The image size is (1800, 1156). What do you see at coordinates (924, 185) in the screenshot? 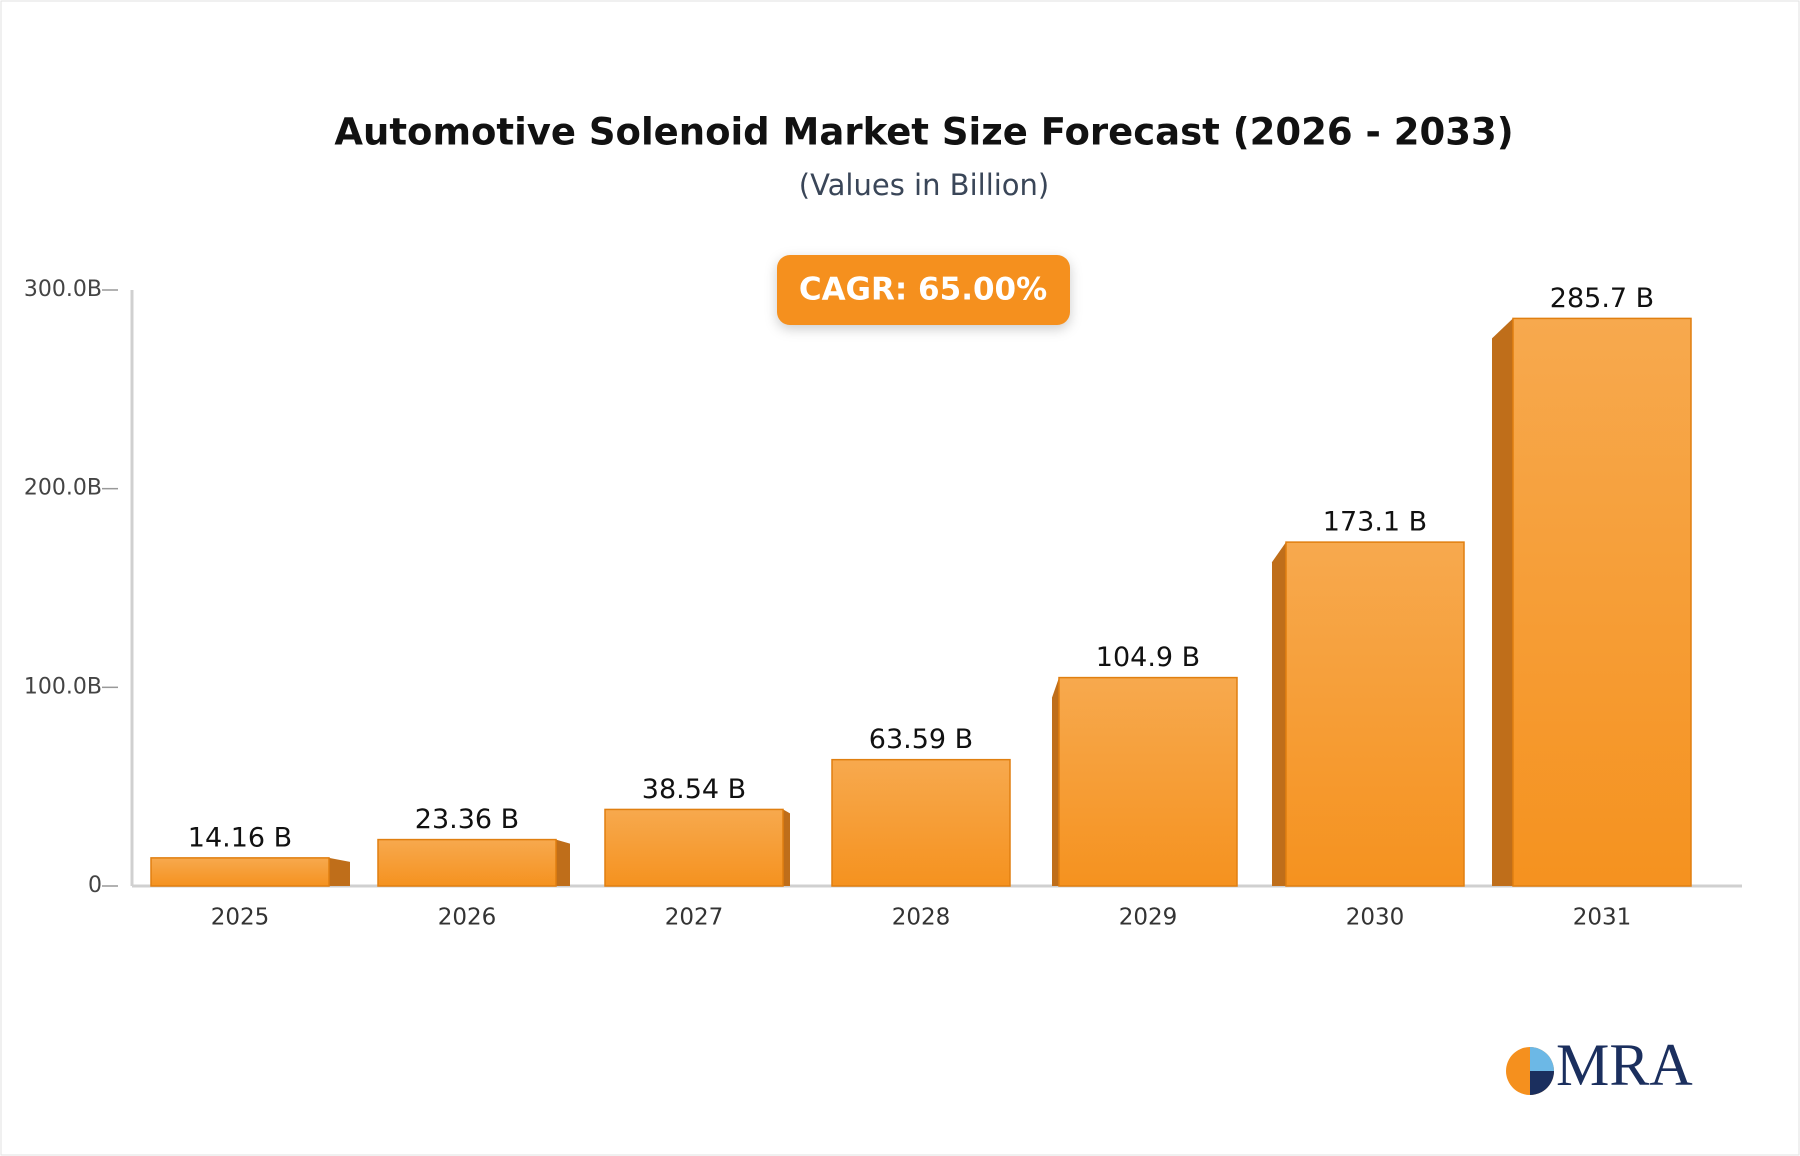
I see `chart-subtitle: (Values in Billion)` at bounding box center [924, 185].